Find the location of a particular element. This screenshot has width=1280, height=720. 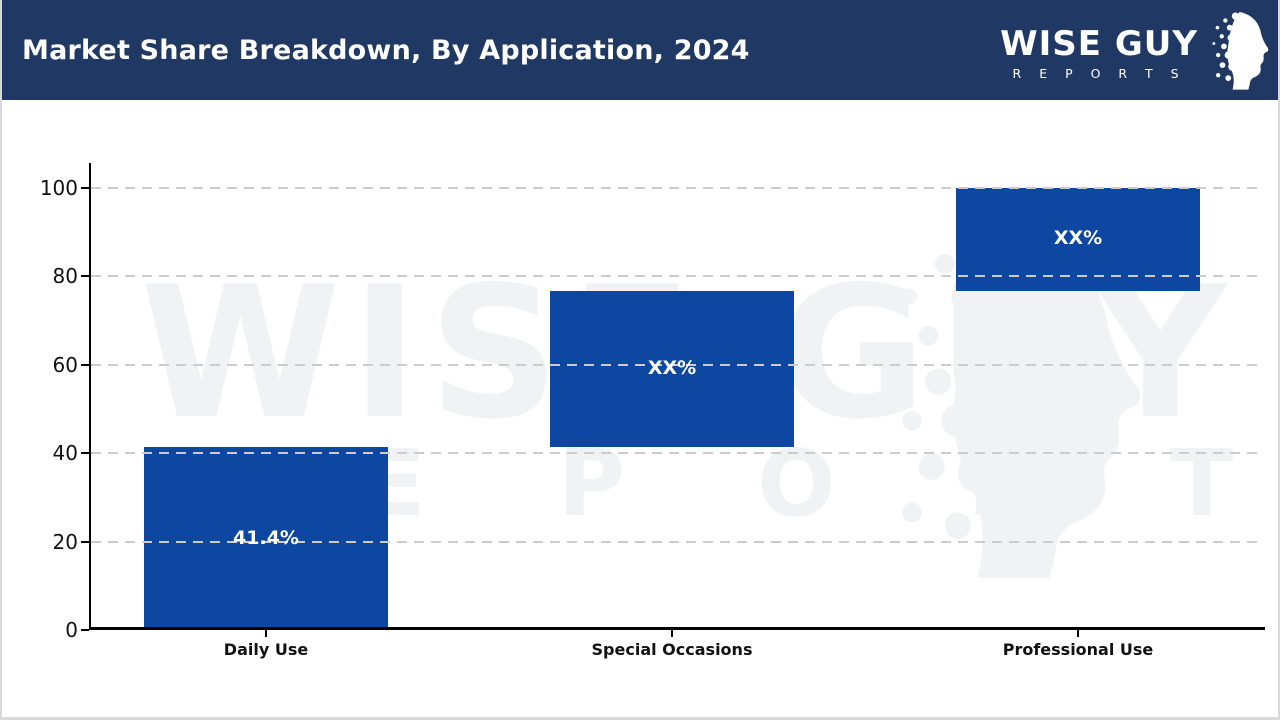

y-tick-label-0: 0 is located at coordinates (71, 630).